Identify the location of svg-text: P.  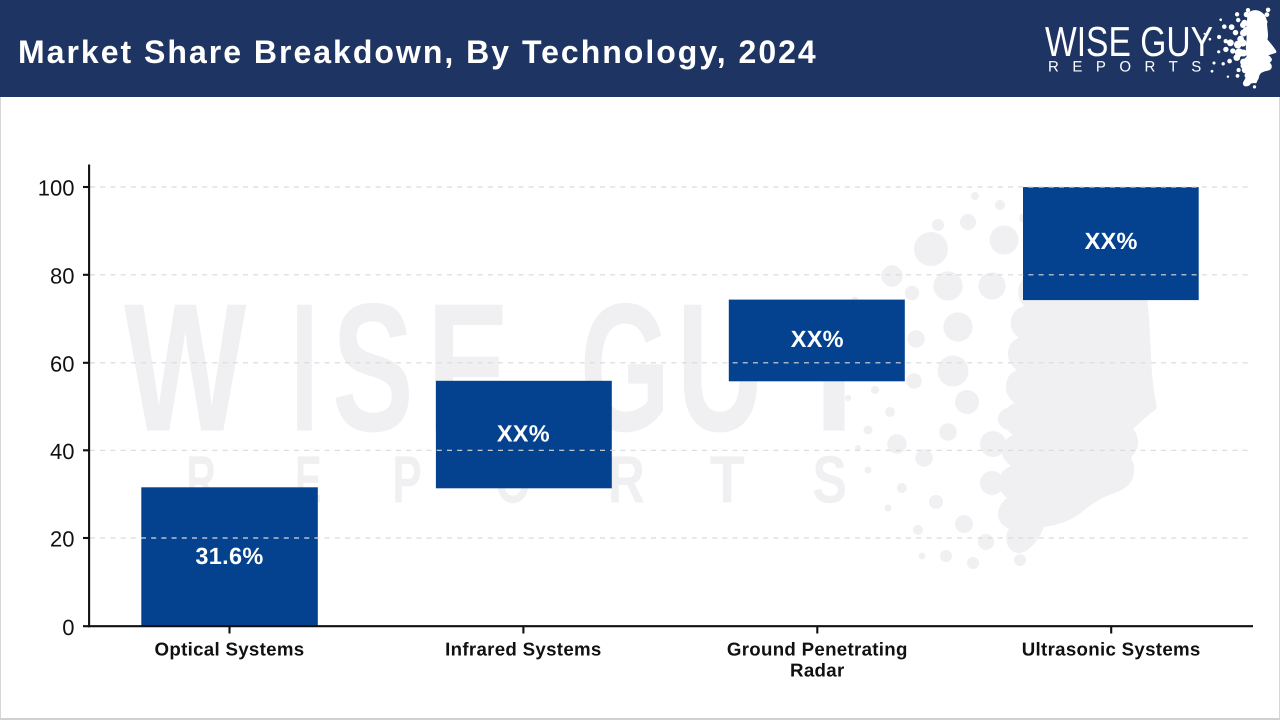
(406, 480).